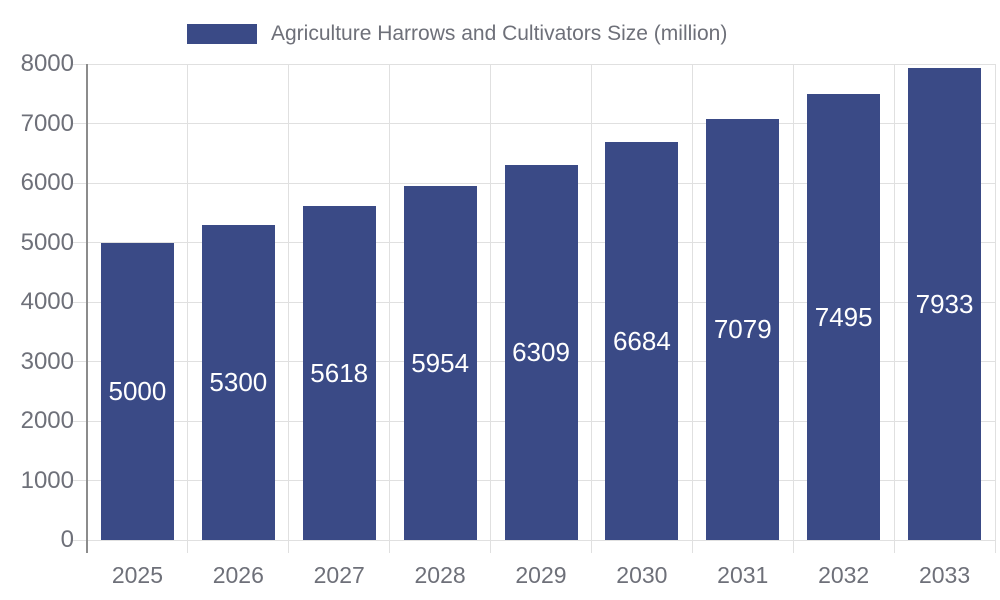 Image resolution: width=1000 pixels, height=600 pixels. What do you see at coordinates (642, 575) in the screenshot?
I see `x-tick-label: 2030` at bounding box center [642, 575].